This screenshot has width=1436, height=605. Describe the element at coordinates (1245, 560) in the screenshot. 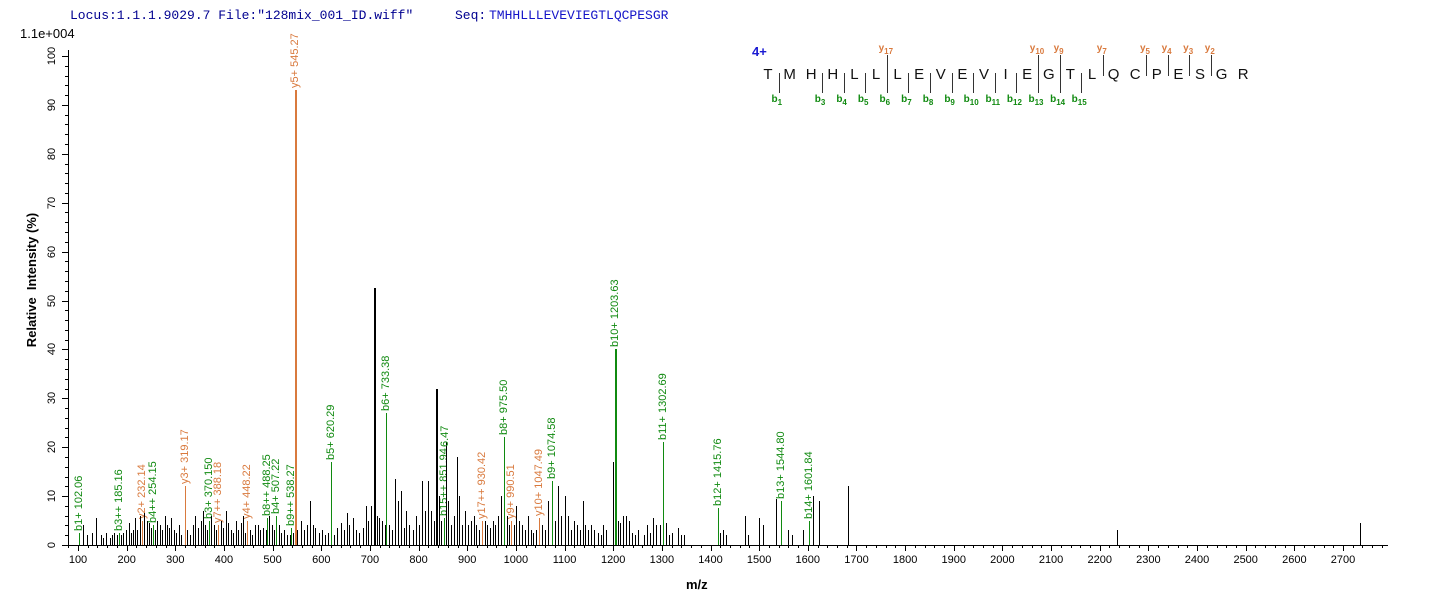

I see `x-tick-label: 2500` at that location.